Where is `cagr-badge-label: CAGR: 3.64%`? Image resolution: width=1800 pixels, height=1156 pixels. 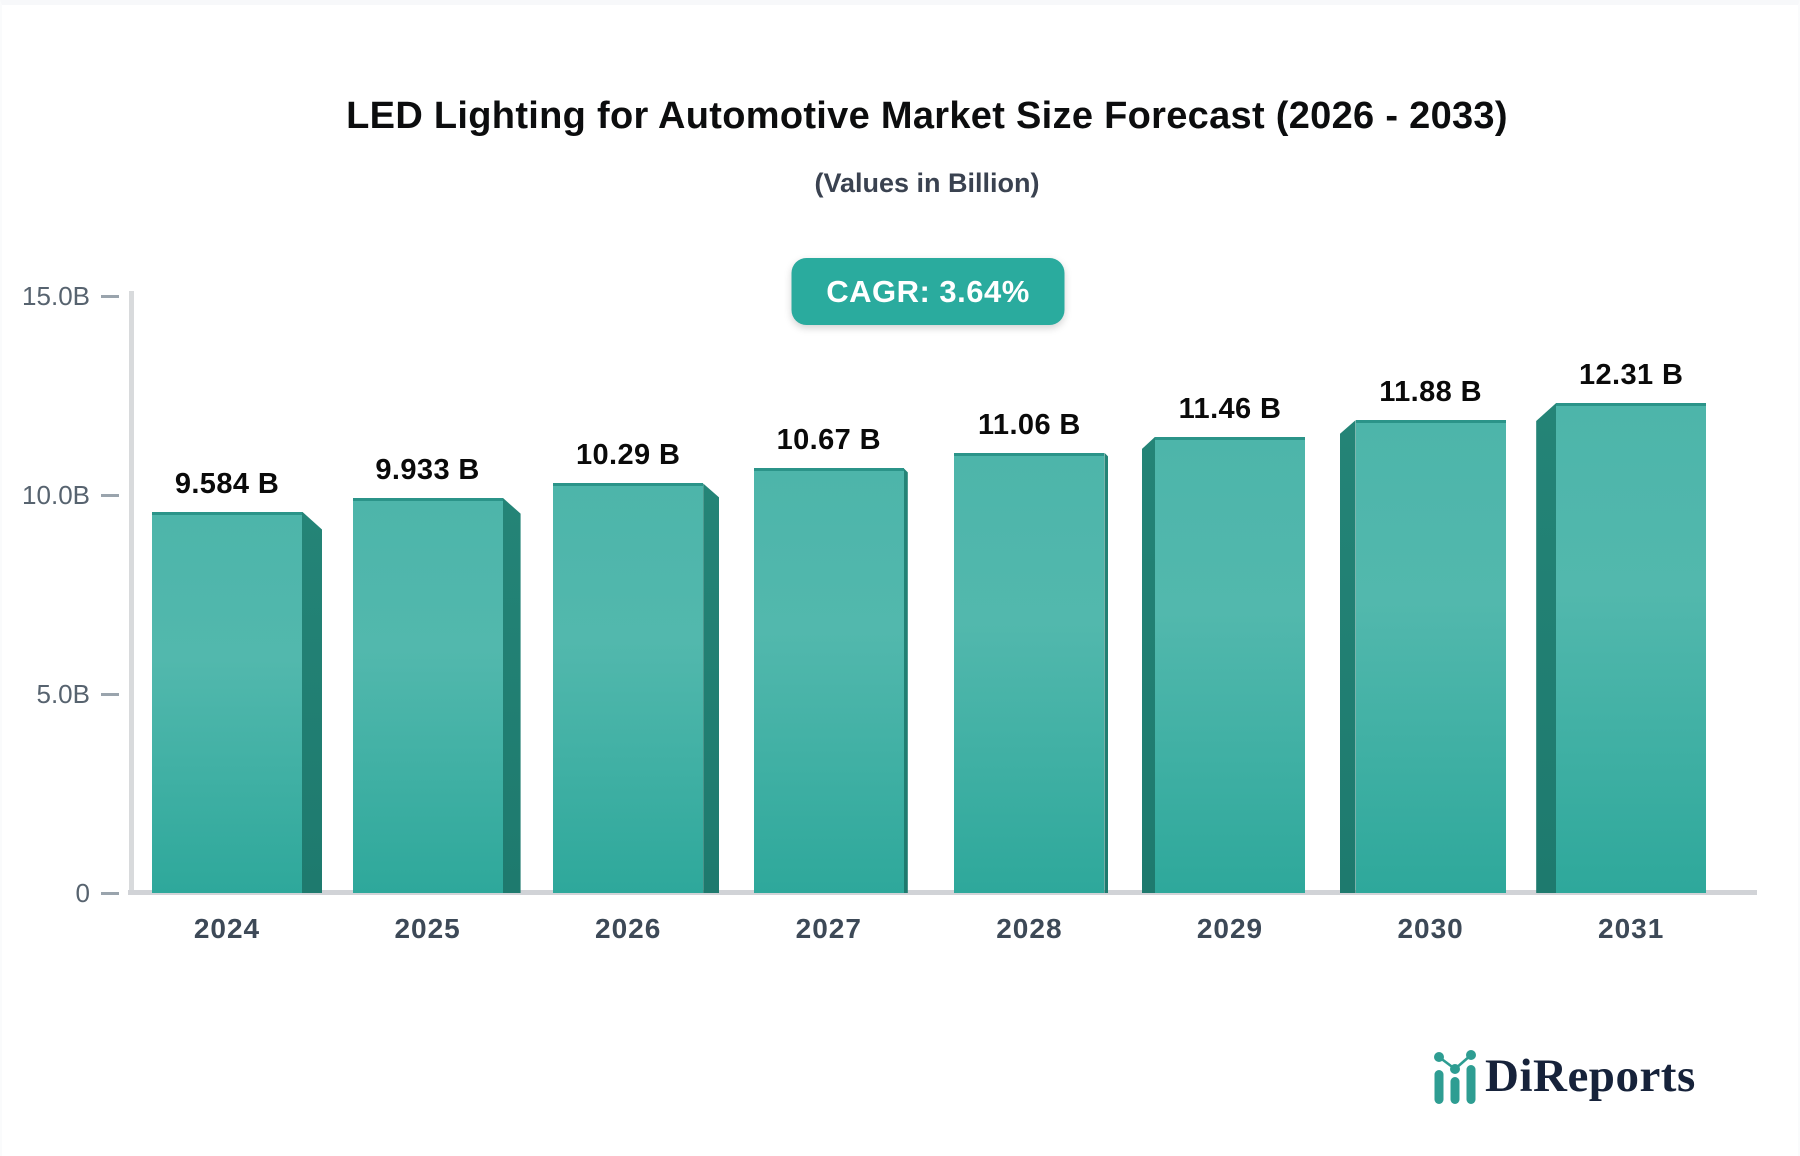
cagr-badge-label: CAGR: 3.64% is located at coordinates (928, 291).